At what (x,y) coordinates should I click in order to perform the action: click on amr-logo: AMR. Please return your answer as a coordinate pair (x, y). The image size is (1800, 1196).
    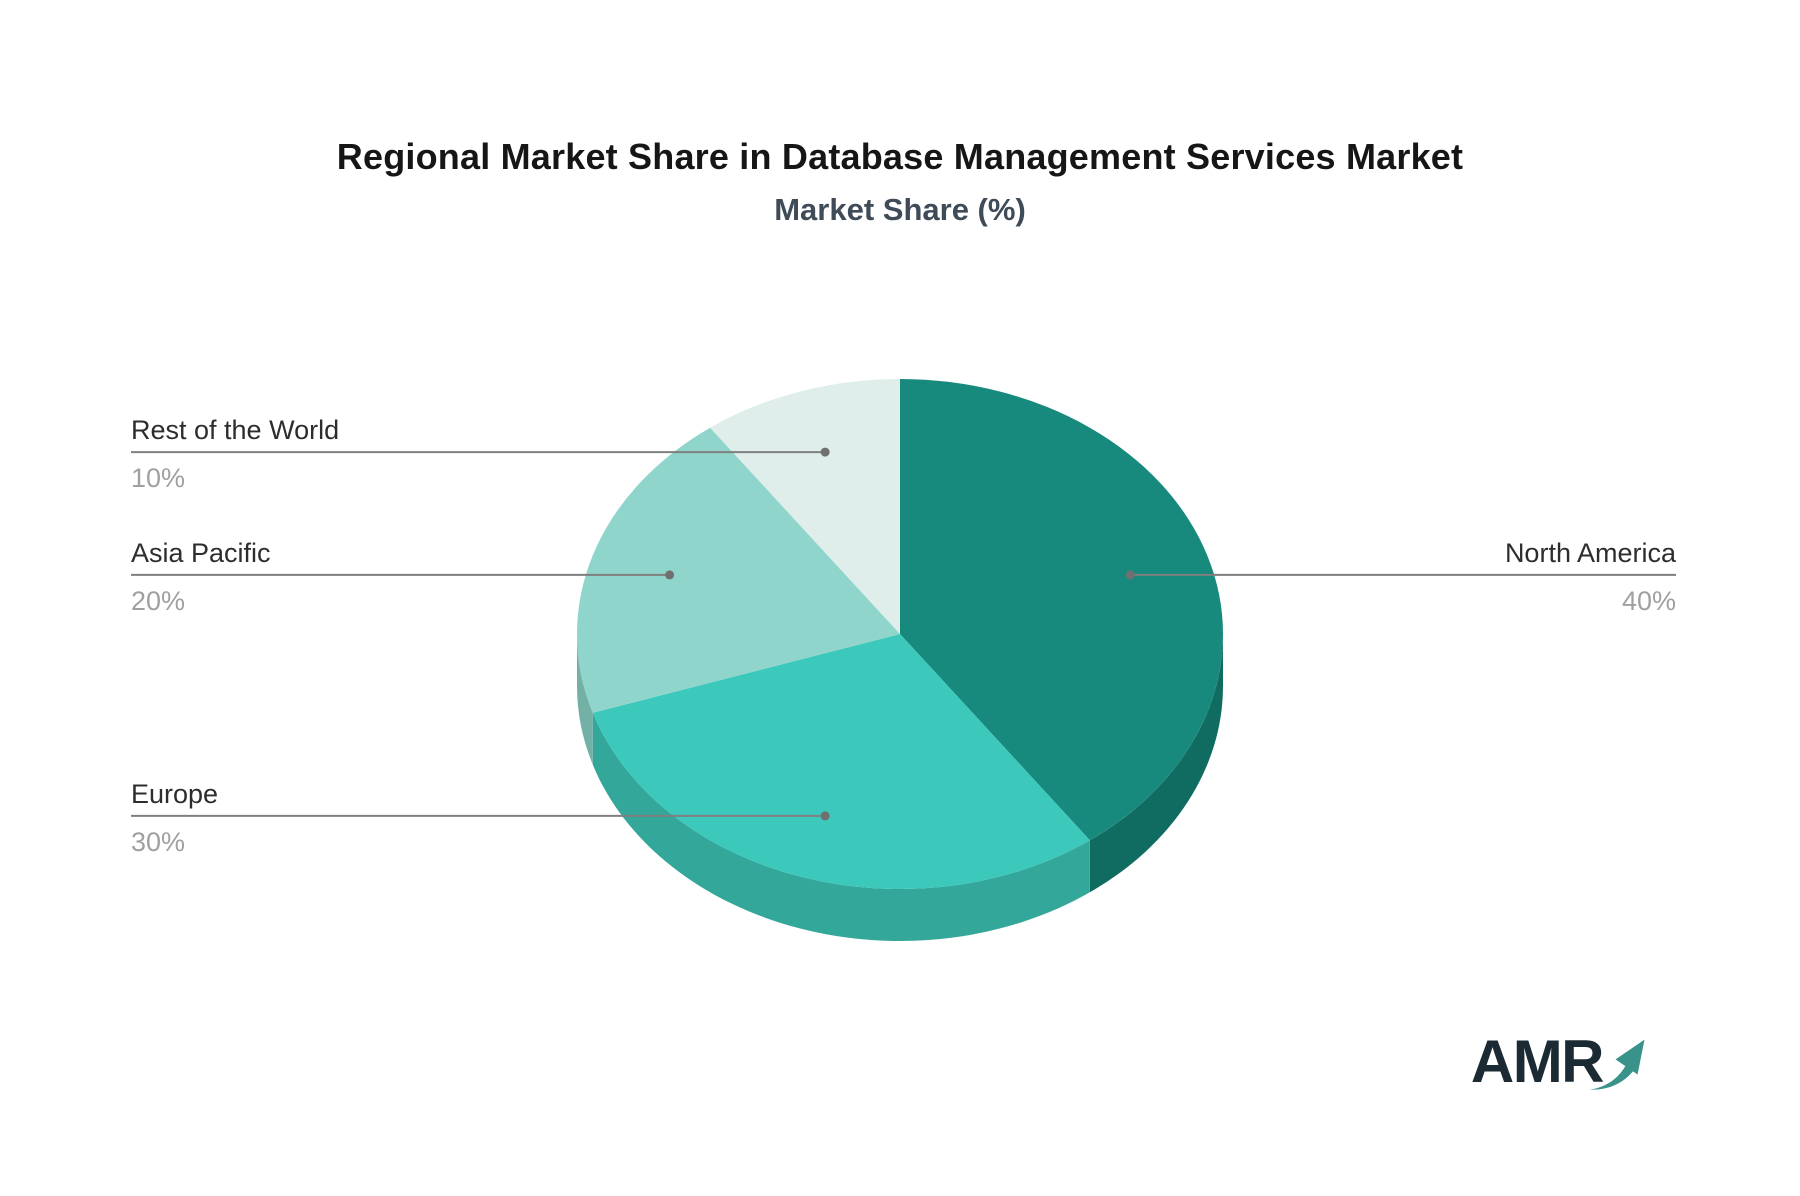
    Looking at the image, I should click on (1559, 1062).